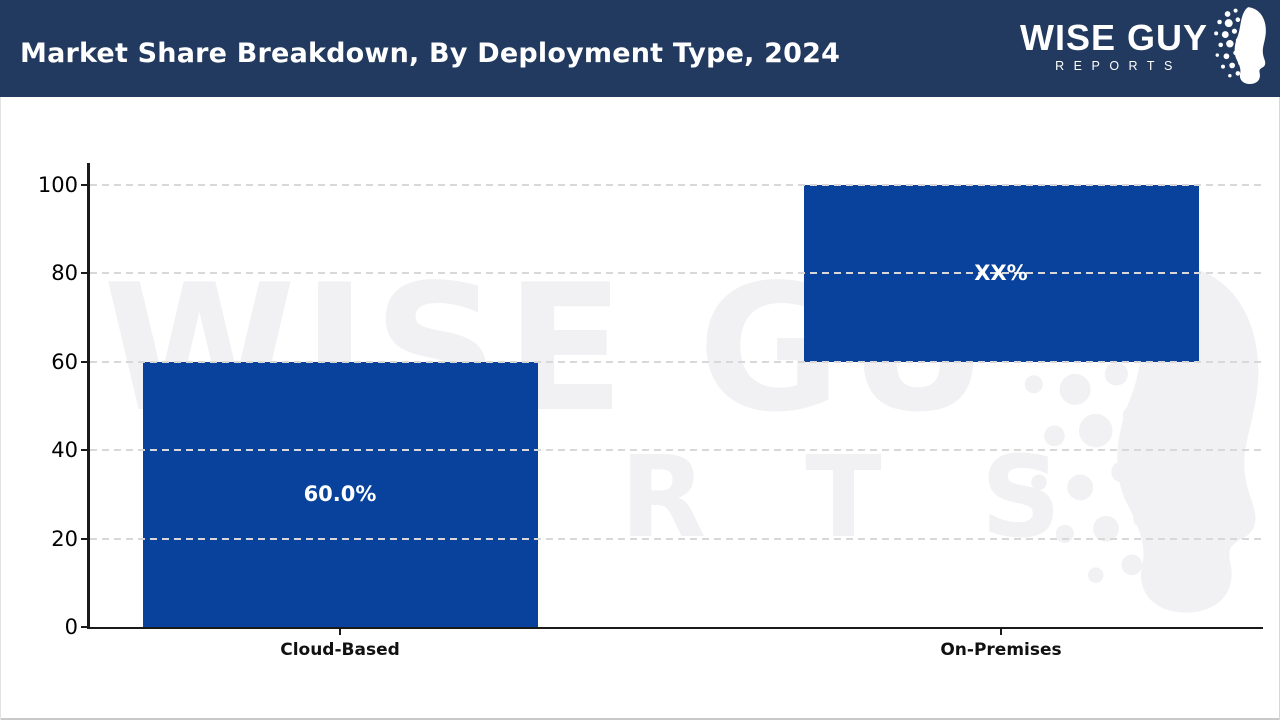  I want to click on brand-logo: WISE GUY REPORTS, so click(1144, 46).